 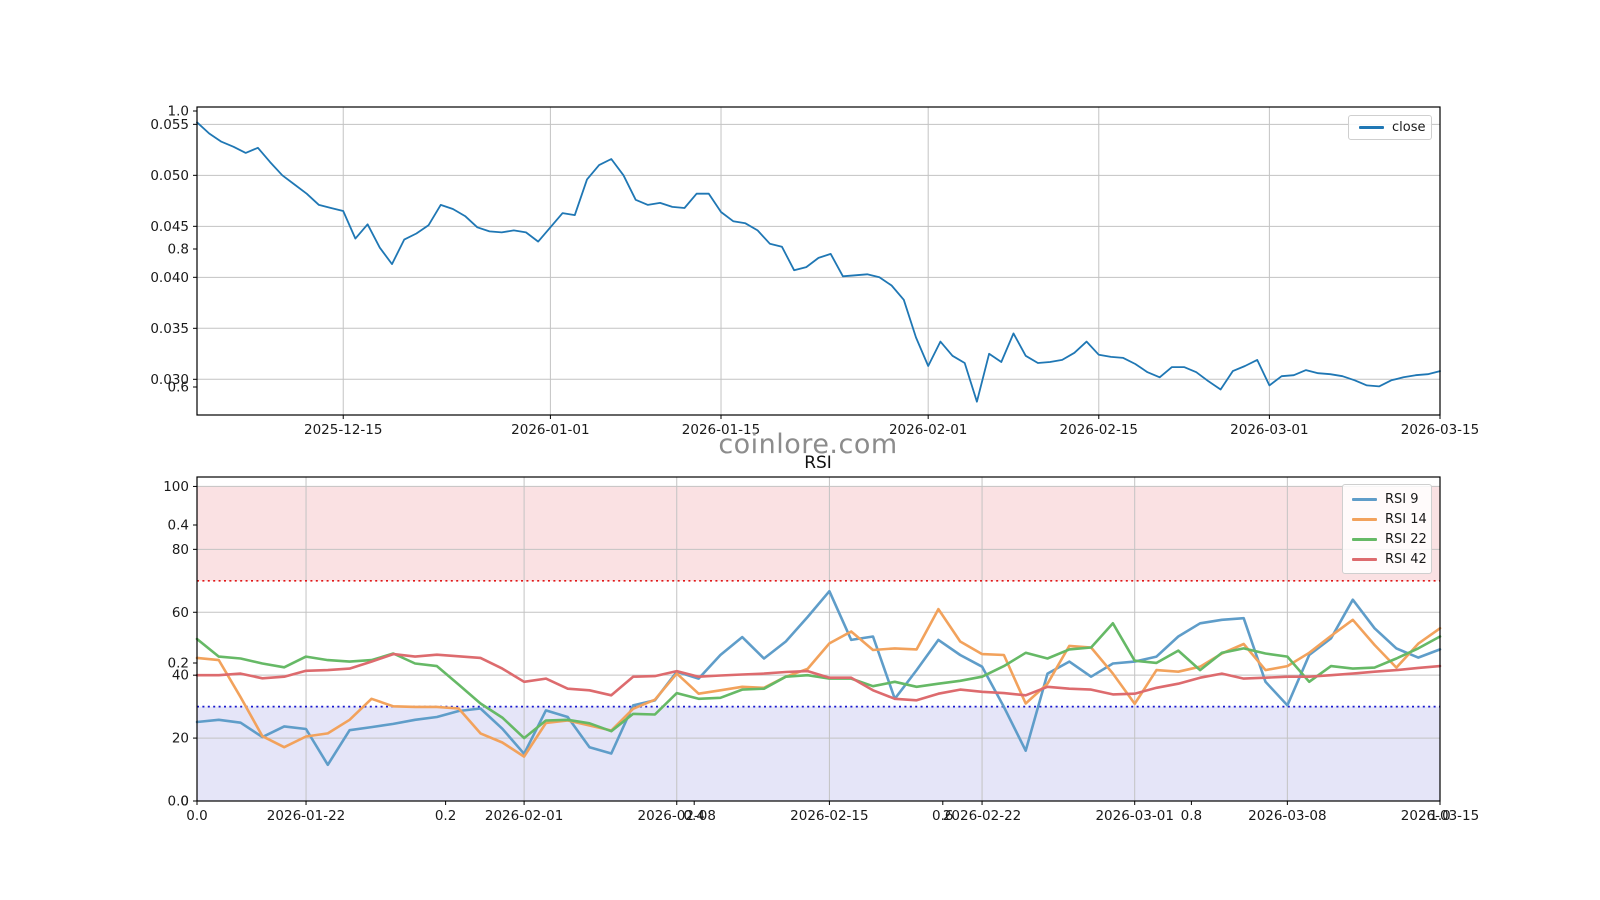 I want to click on legend-close-label: close, so click(x=1409, y=127).